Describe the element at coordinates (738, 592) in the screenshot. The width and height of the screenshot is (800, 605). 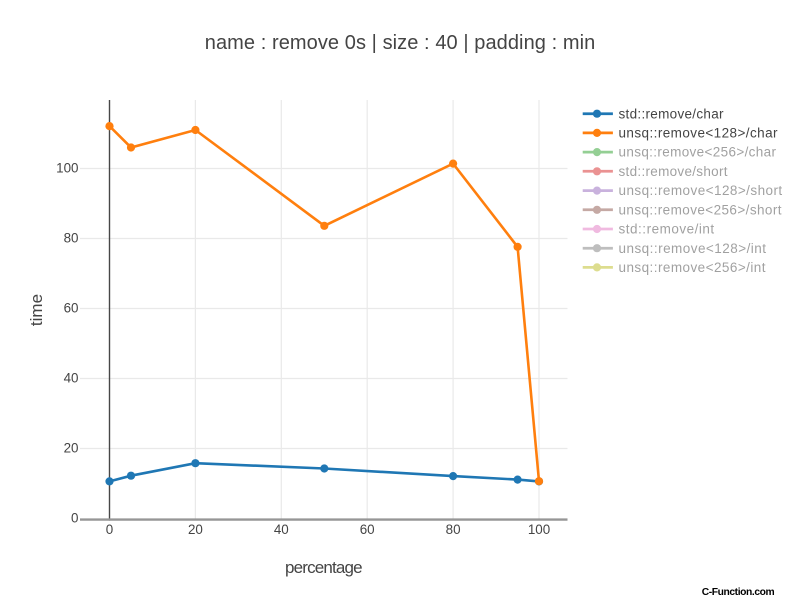
I see `svg-text: C-Function.com` at that location.